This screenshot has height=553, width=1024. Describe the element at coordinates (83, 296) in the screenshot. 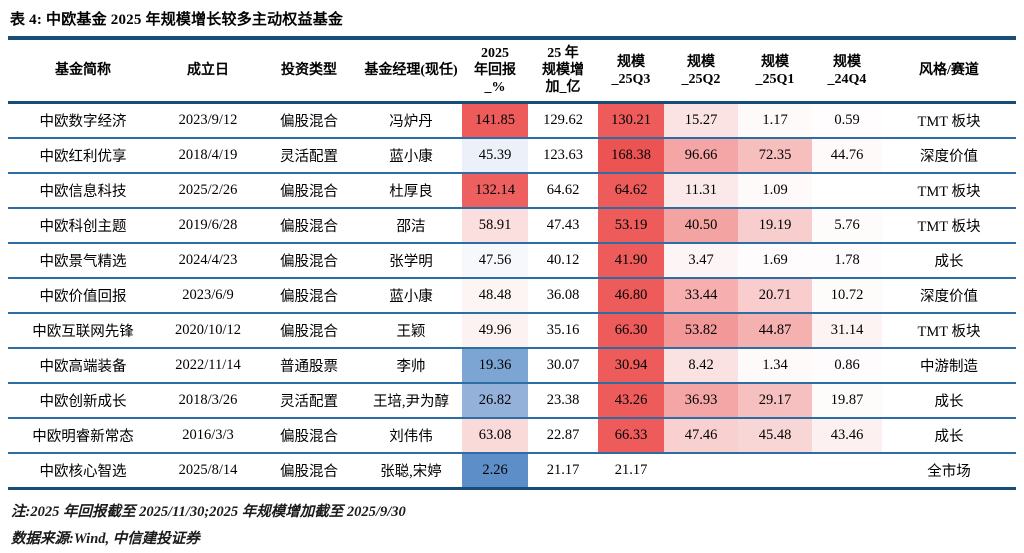

I see `table-cell-col0: 中欧价值回报` at that location.